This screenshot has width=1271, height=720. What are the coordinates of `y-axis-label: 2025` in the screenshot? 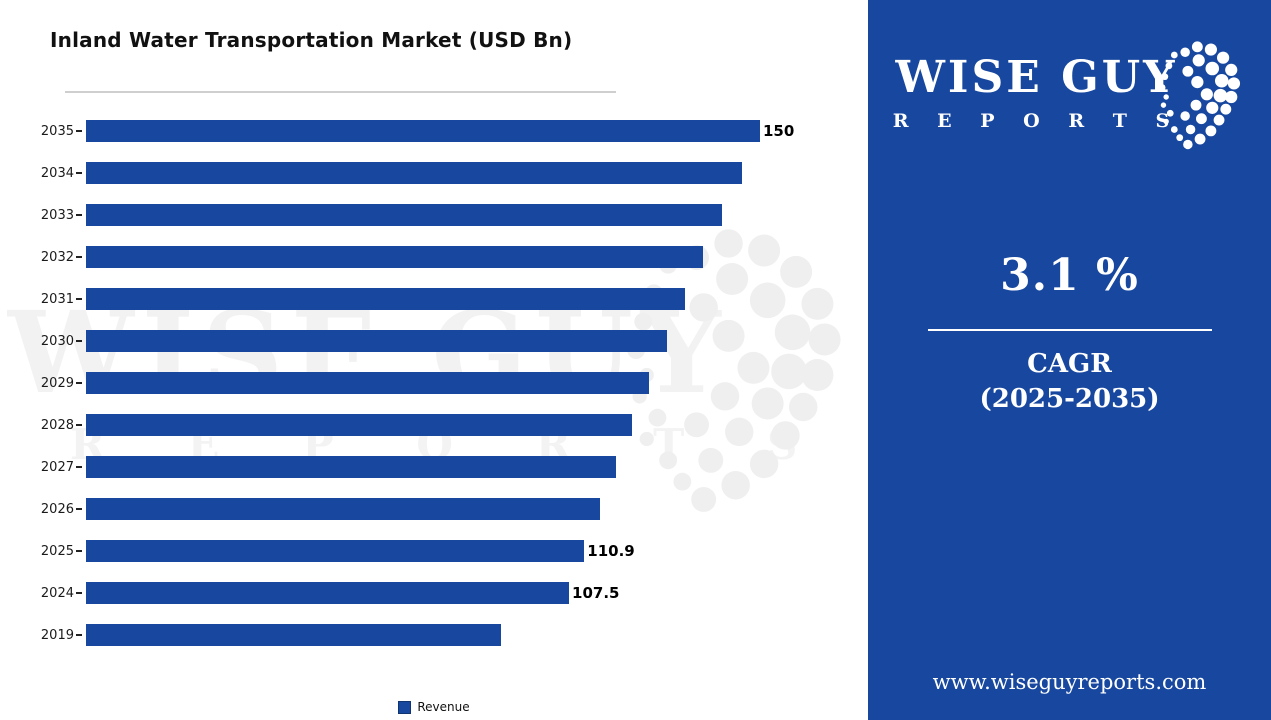 It's located at (57, 551).